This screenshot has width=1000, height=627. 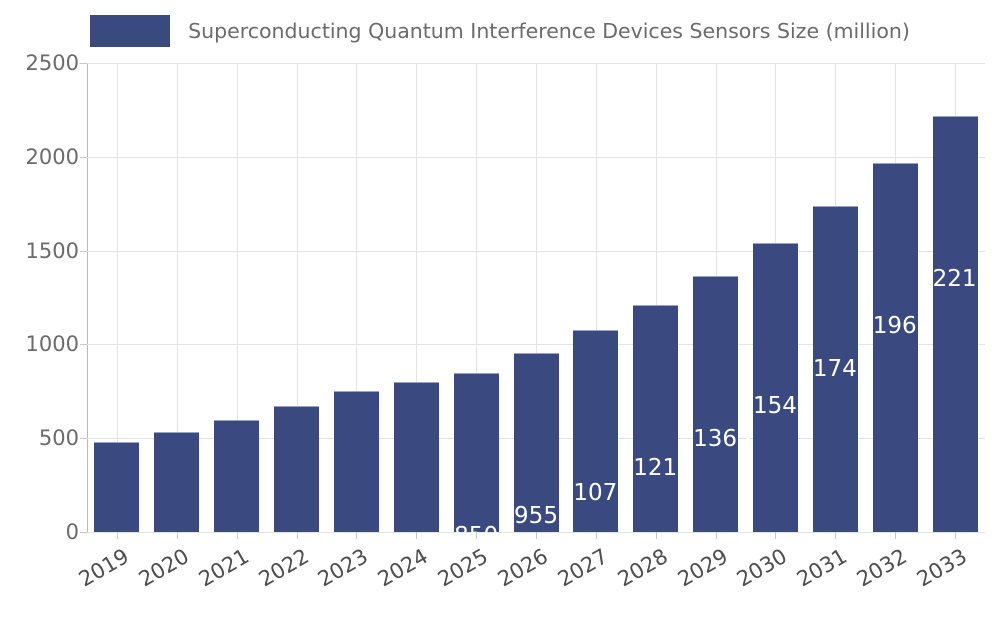 I want to click on y-axis-tick-label: 2500, so click(x=52, y=63).